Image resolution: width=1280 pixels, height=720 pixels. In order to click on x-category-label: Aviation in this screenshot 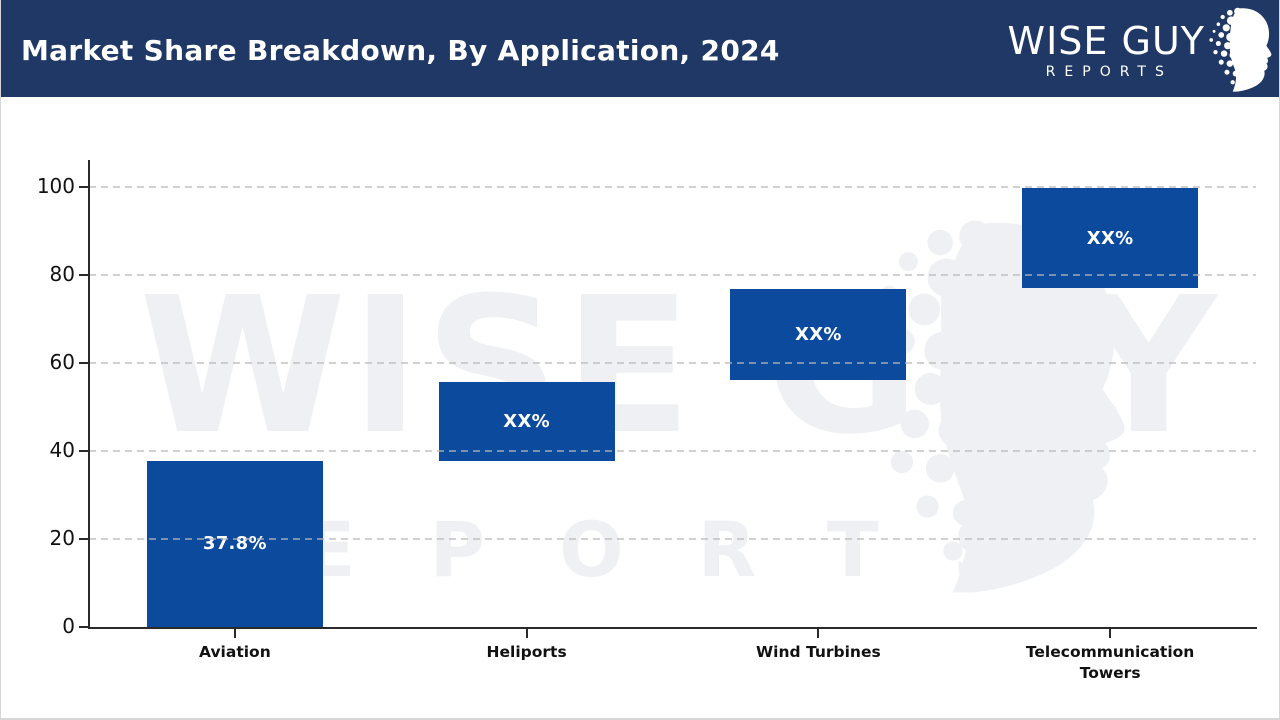, I will do `click(235, 652)`.